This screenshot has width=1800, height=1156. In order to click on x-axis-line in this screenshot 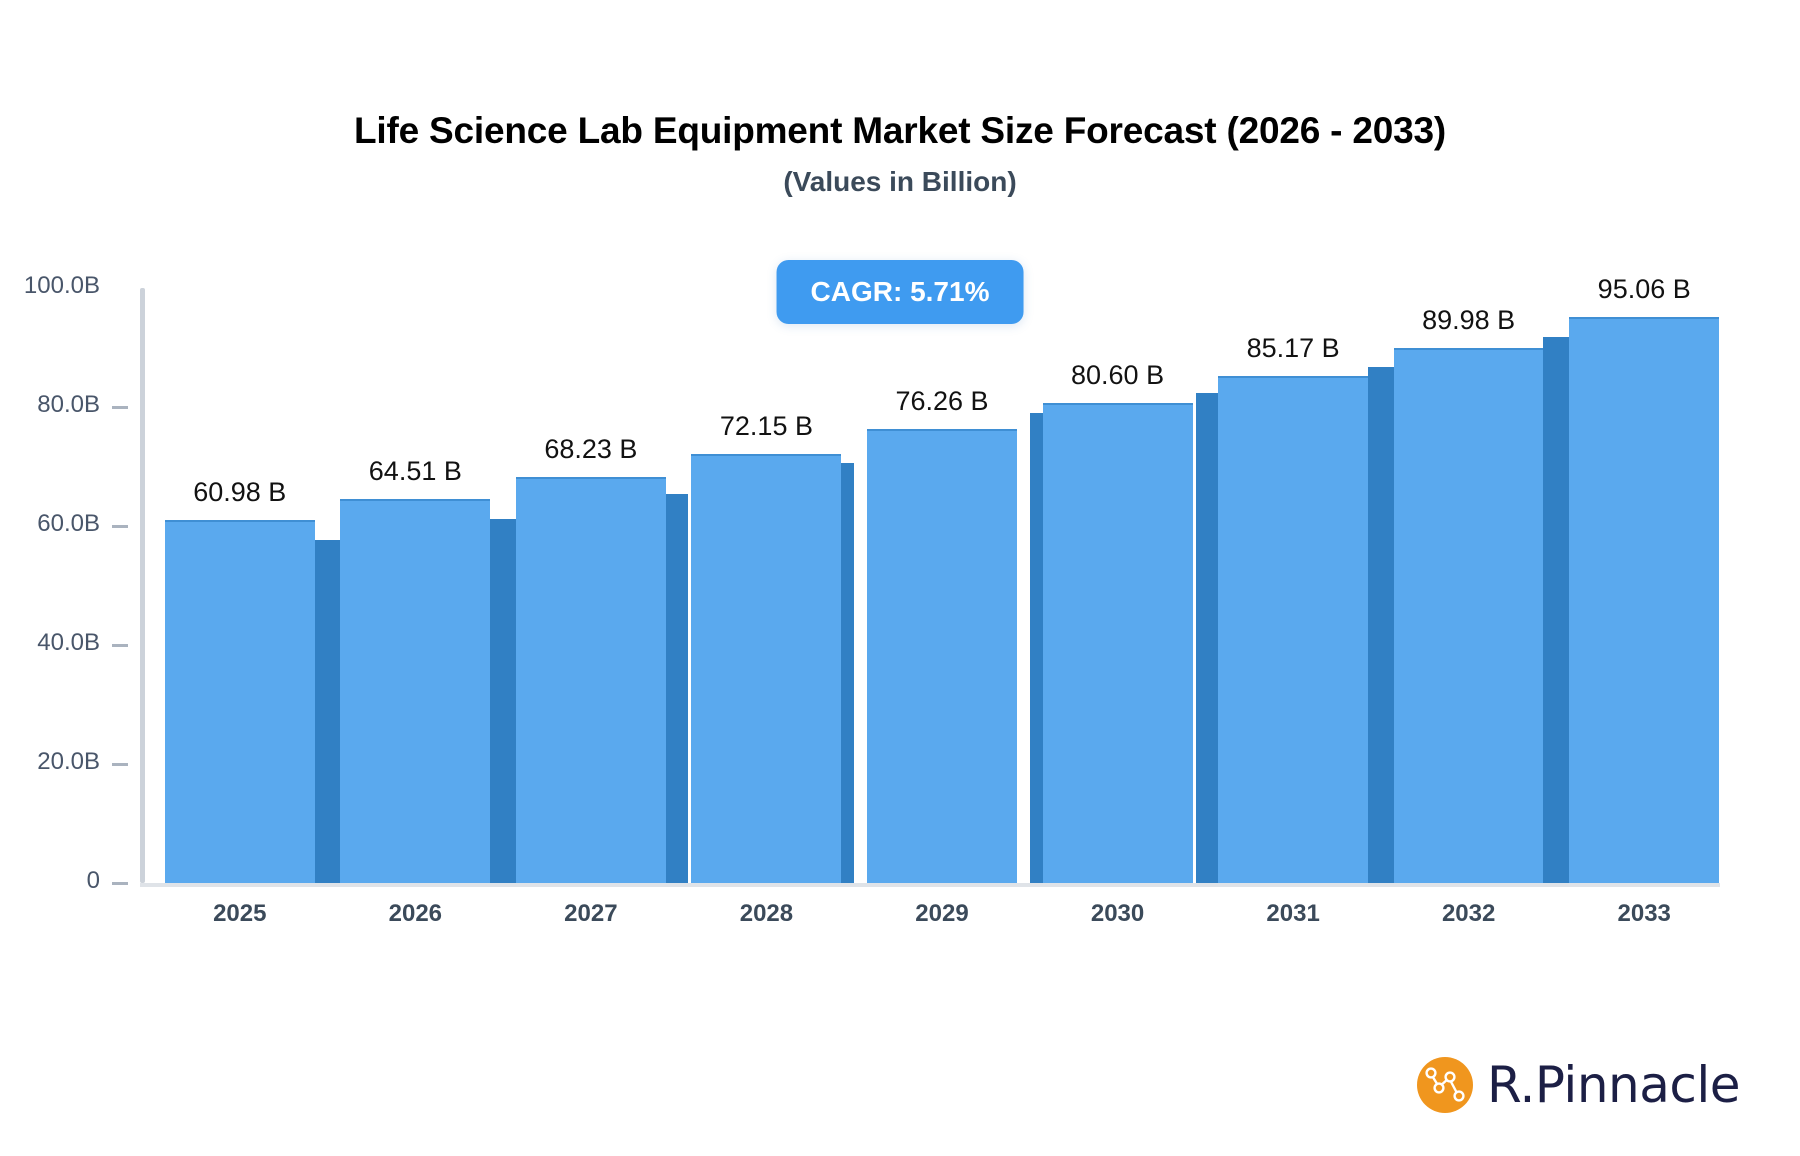, I will do `click(930, 885)`.